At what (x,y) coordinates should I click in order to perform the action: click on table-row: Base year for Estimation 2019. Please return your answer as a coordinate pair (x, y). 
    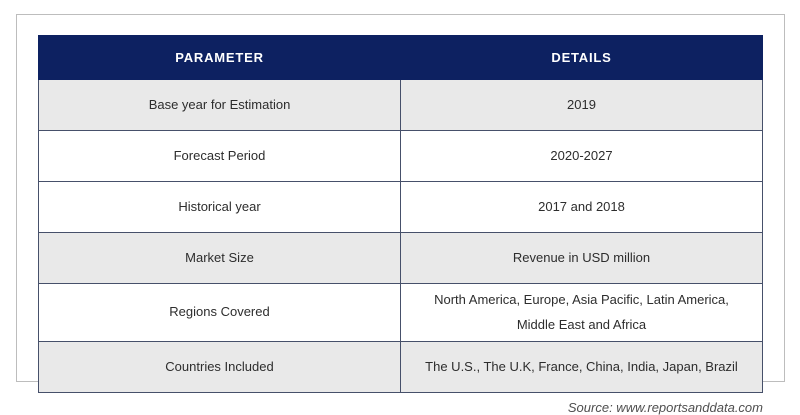
    Looking at the image, I should click on (400, 105).